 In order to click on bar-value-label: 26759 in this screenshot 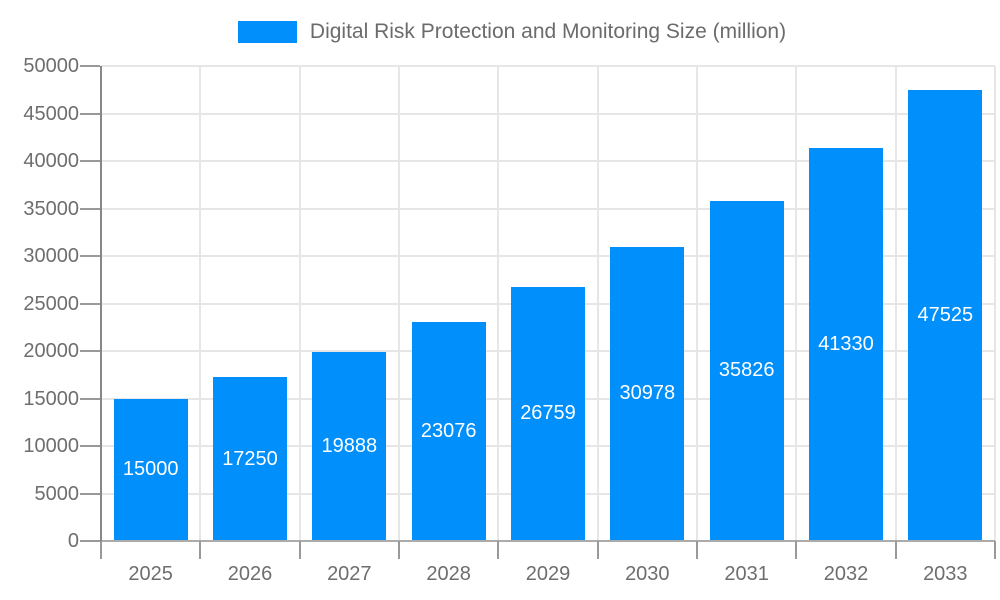, I will do `click(548, 413)`.